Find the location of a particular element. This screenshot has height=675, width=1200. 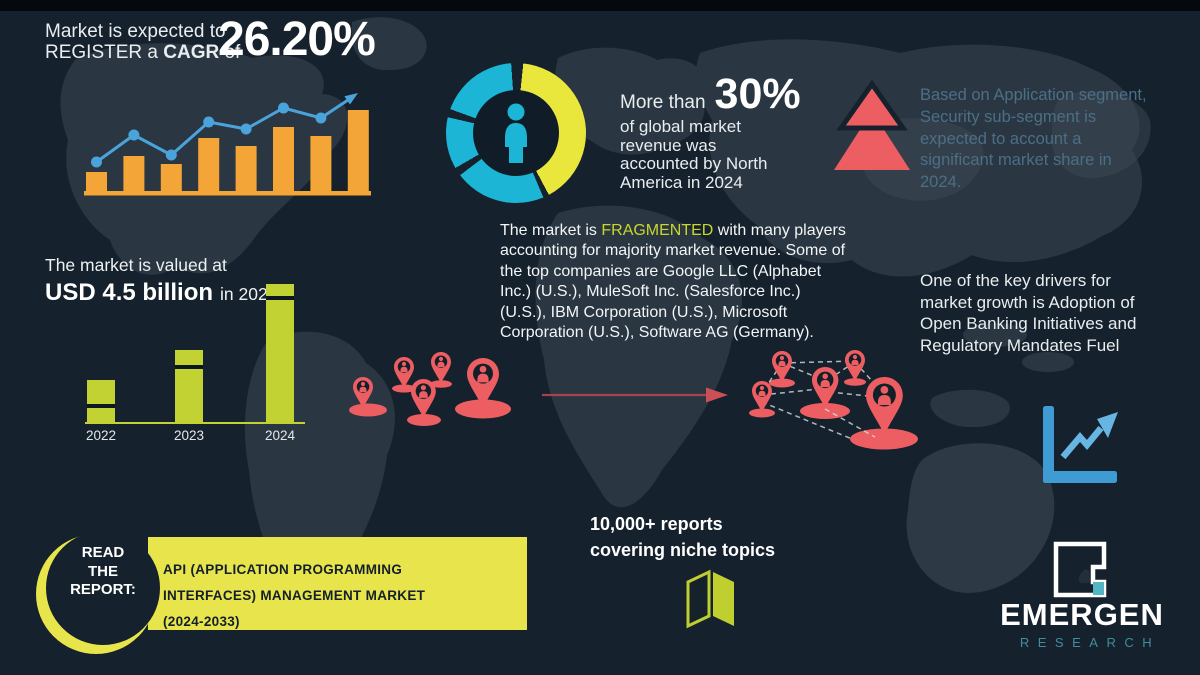

person-icon is located at coordinates (516, 133).